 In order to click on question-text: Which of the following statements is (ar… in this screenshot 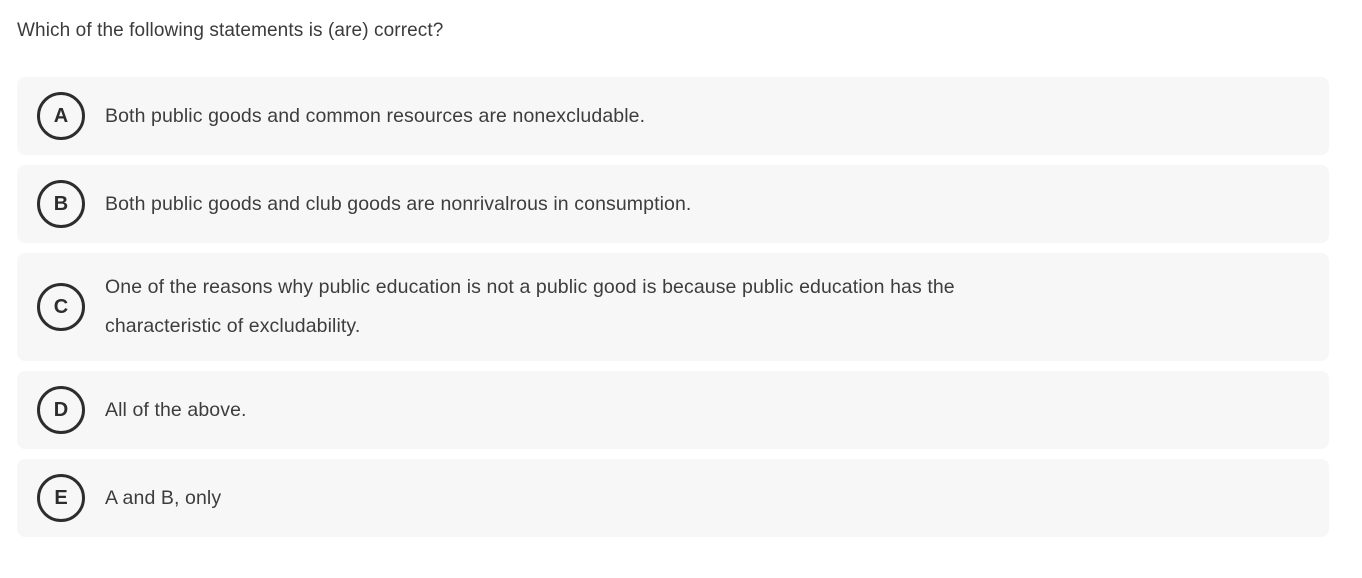, I will do `click(230, 30)`.